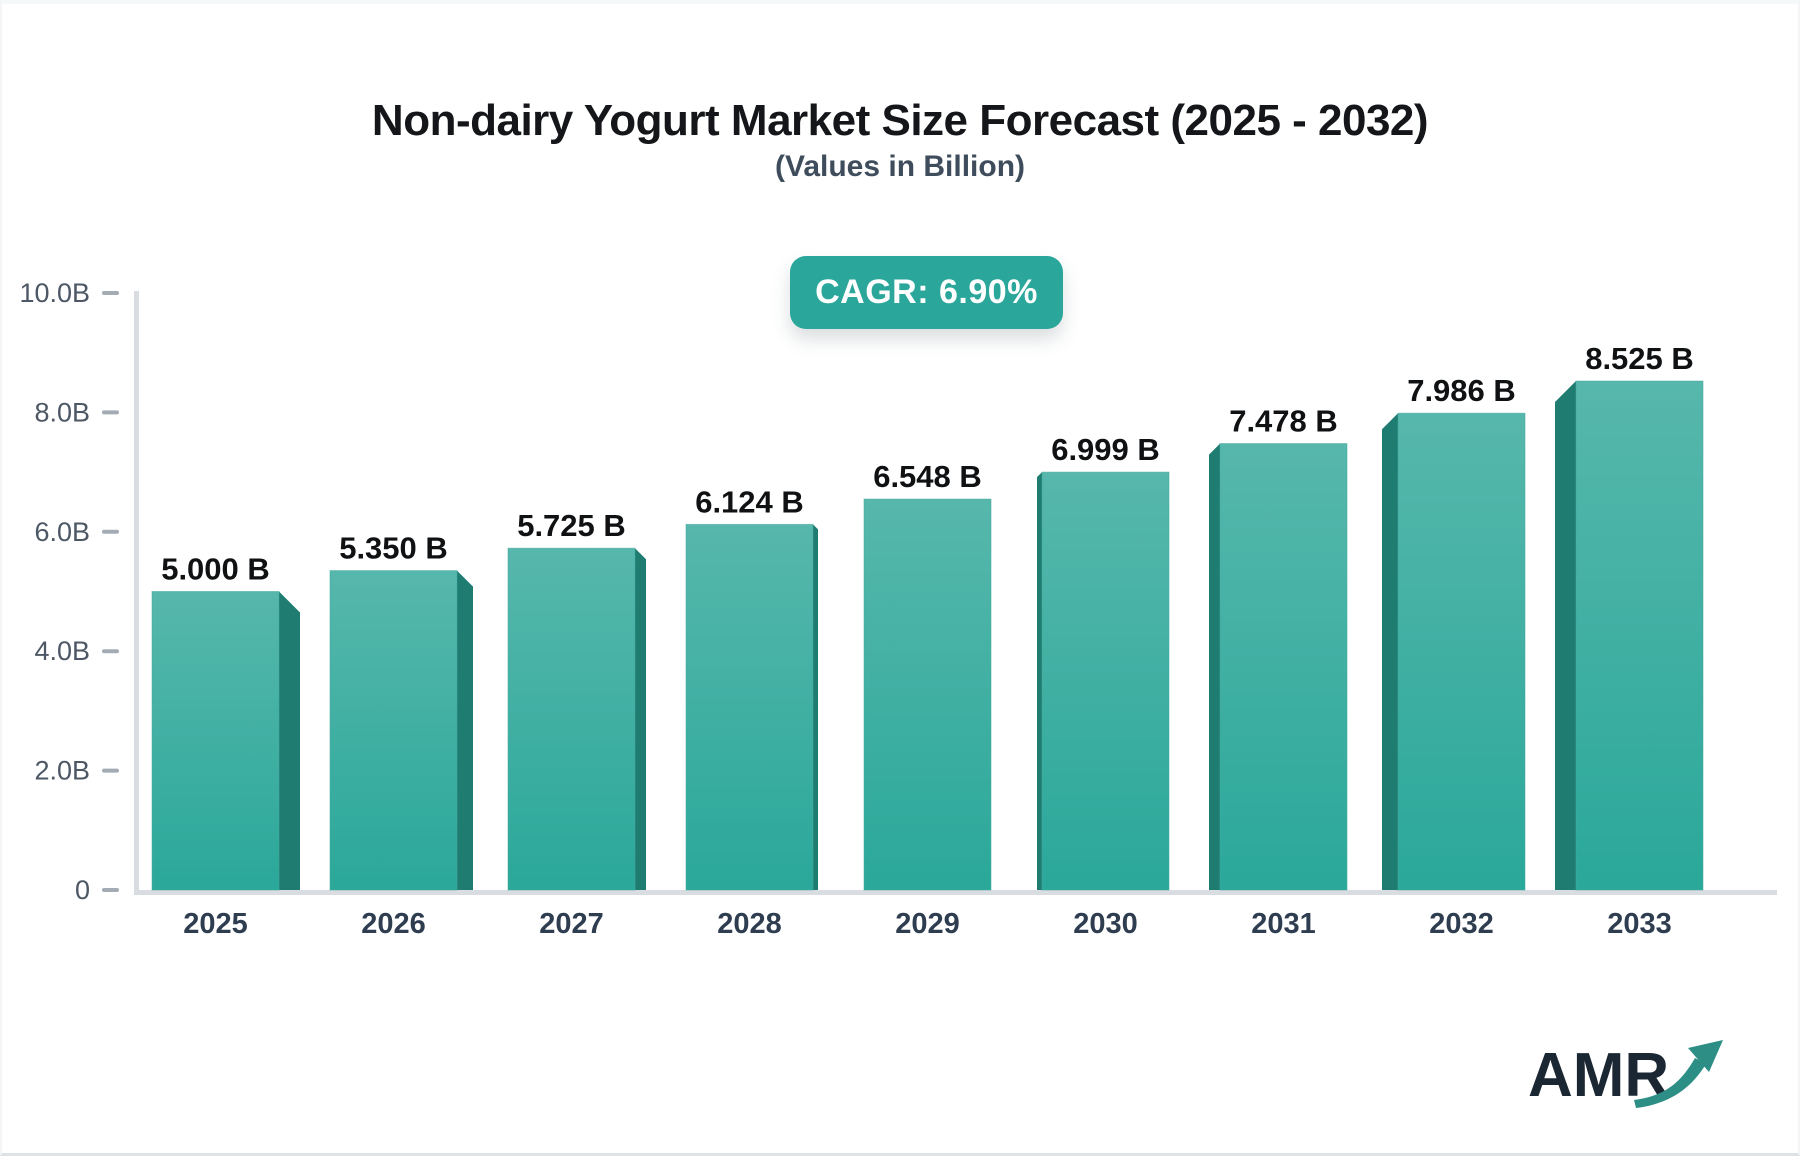 The height and width of the screenshot is (1156, 1800). What do you see at coordinates (1639, 924) in the screenshot?
I see `x-category-label: 2033` at bounding box center [1639, 924].